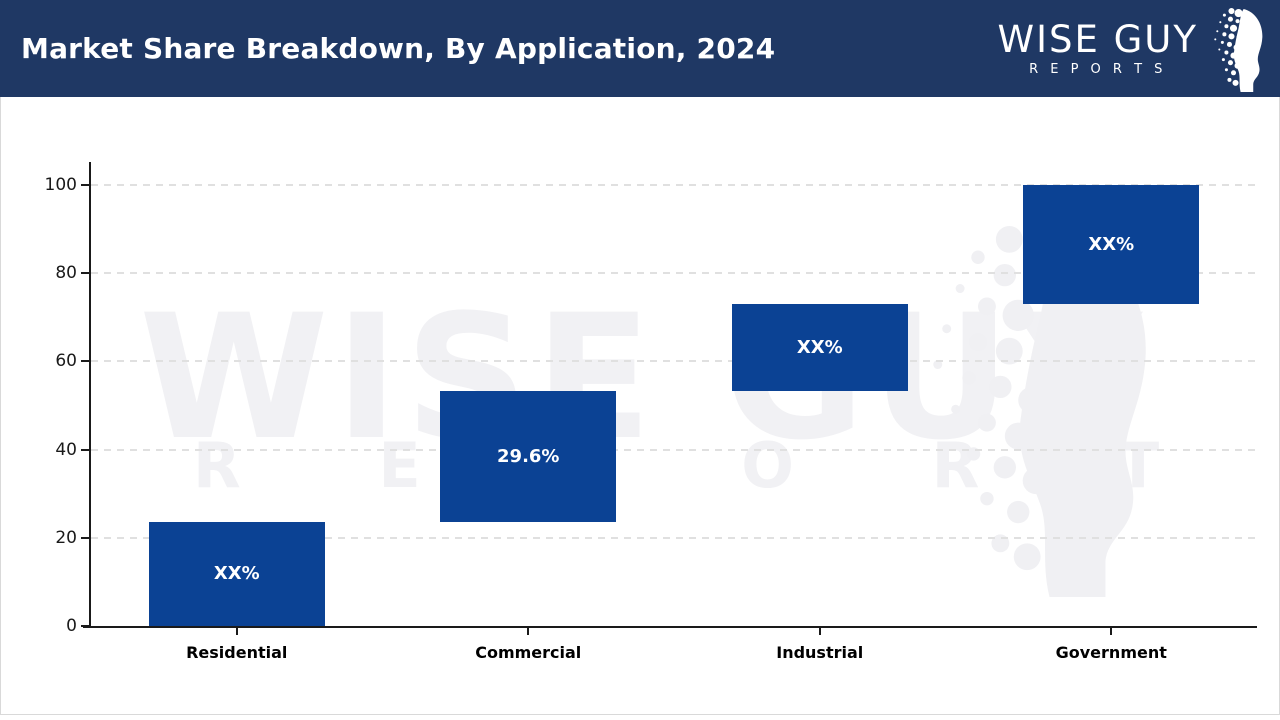 The height and width of the screenshot is (720, 1280). Describe the element at coordinates (71, 626) in the screenshot. I see `y-tick-label: 0` at that location.